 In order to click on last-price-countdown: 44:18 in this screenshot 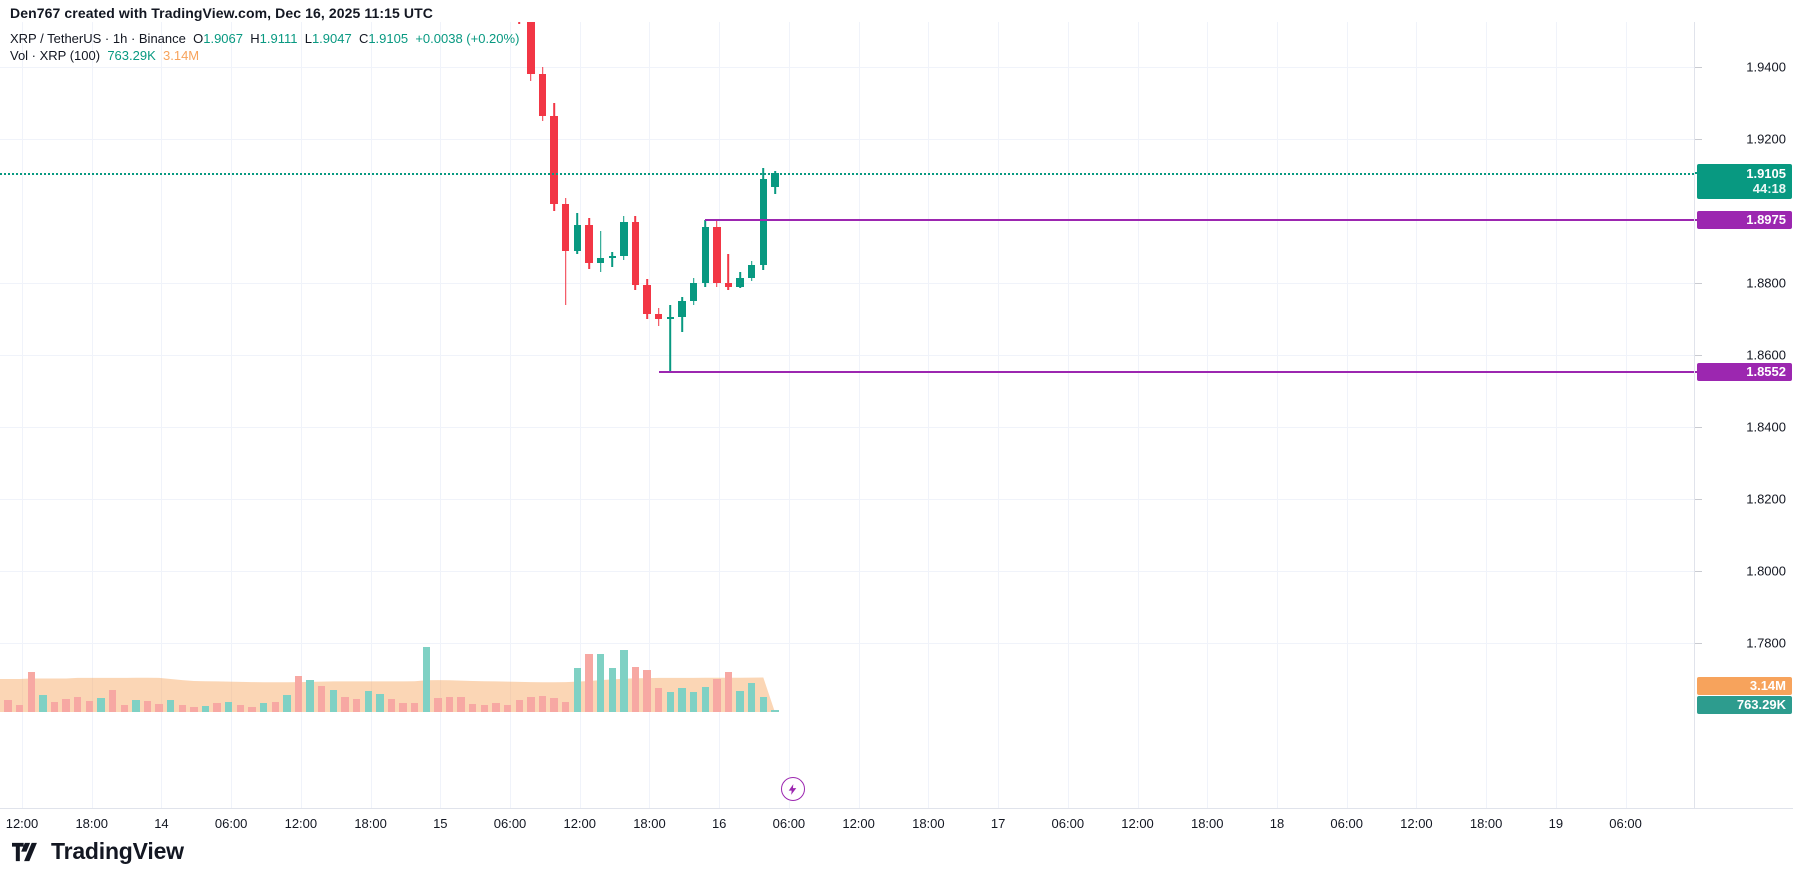, I will do `click(1769, 189)`.